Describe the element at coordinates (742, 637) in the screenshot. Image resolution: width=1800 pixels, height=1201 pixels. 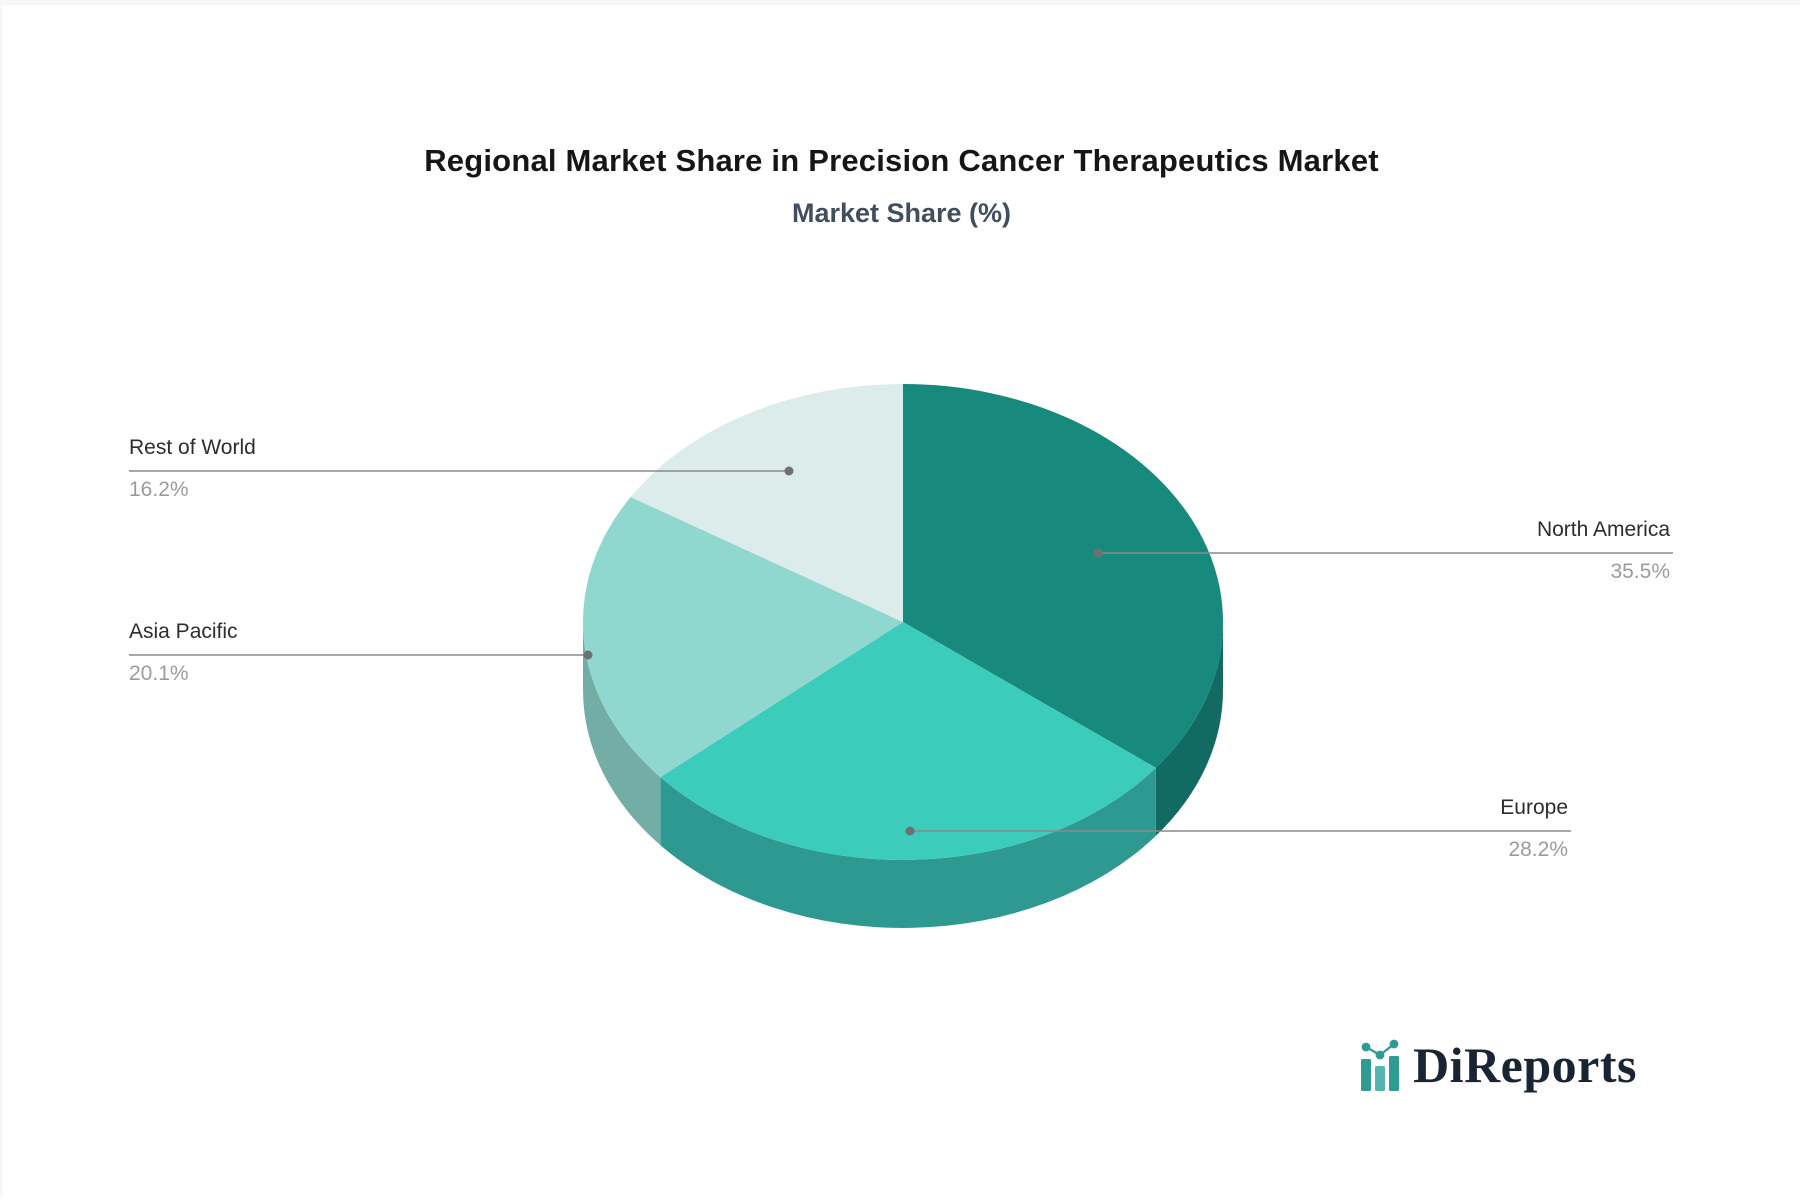
I see `pie-slice-asia-pacific` at that location.